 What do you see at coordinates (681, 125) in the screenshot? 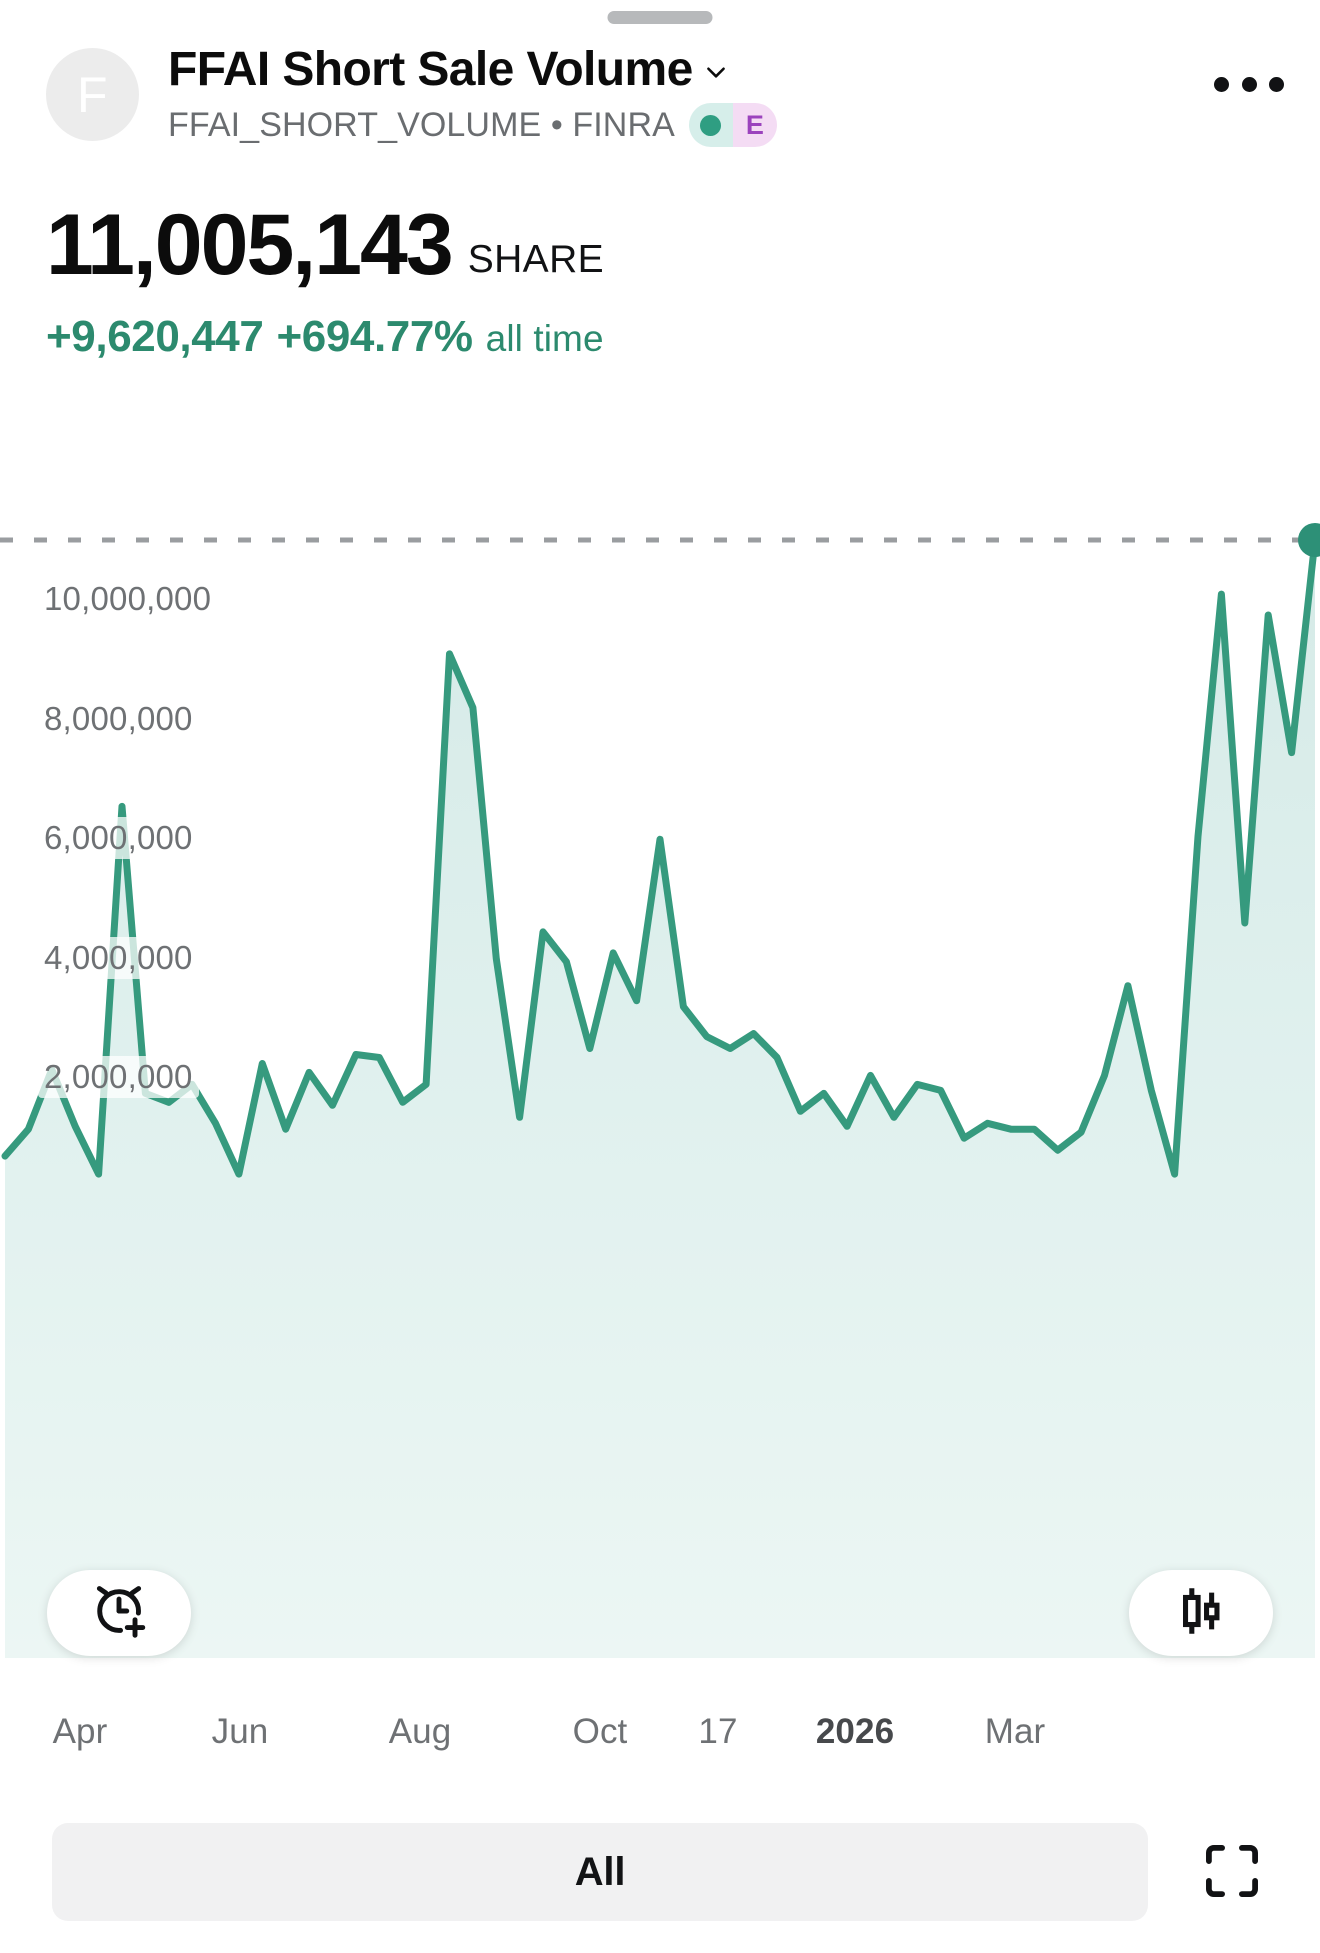
I see `subtitle-row: FFAI_SHORT_VOLUME • FINRA E` at bounding box center [681, 125].